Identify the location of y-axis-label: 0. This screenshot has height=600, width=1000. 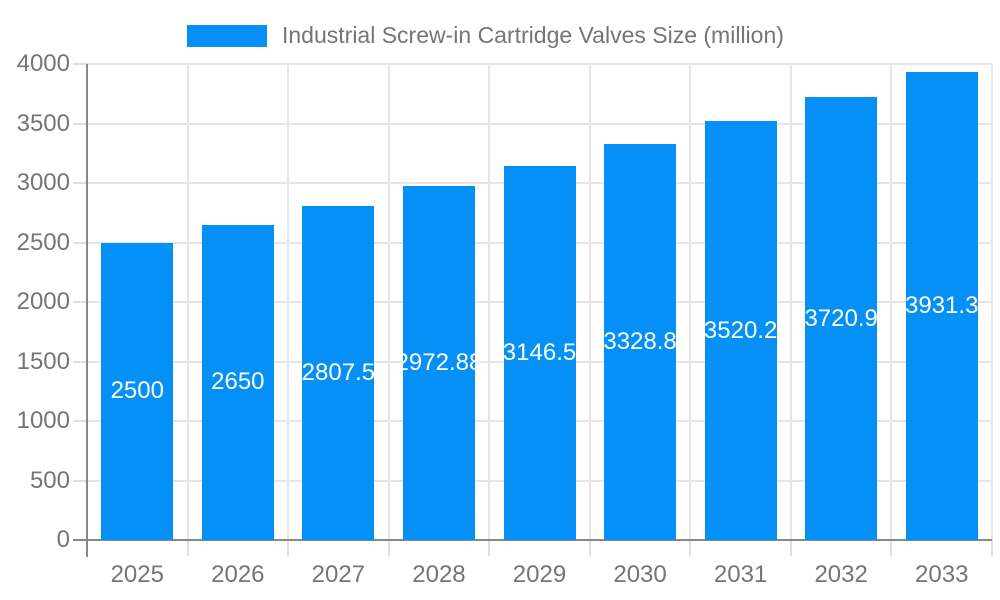
(63, 539).